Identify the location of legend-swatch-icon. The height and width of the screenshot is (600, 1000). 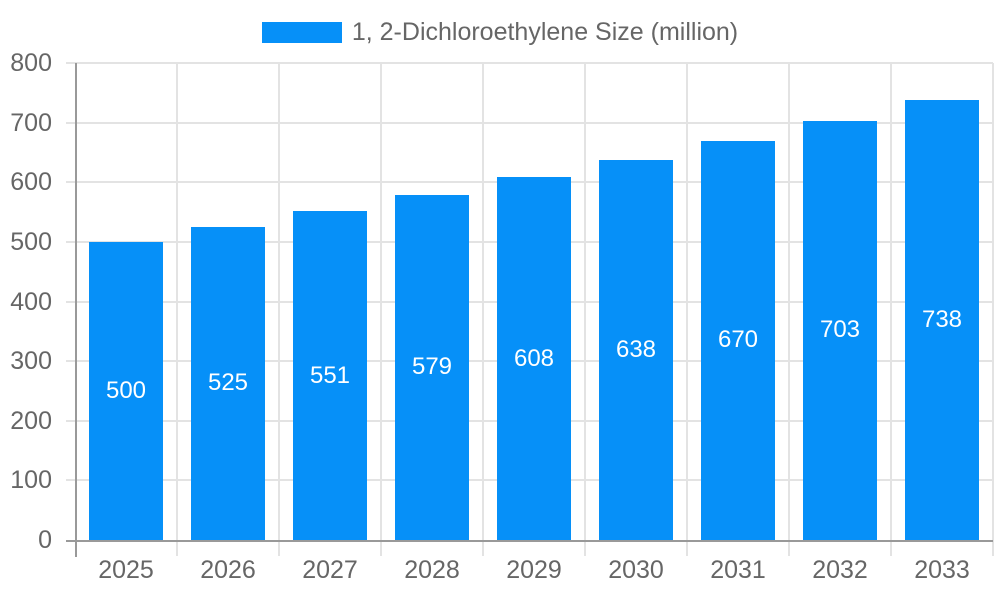
(301, 32).